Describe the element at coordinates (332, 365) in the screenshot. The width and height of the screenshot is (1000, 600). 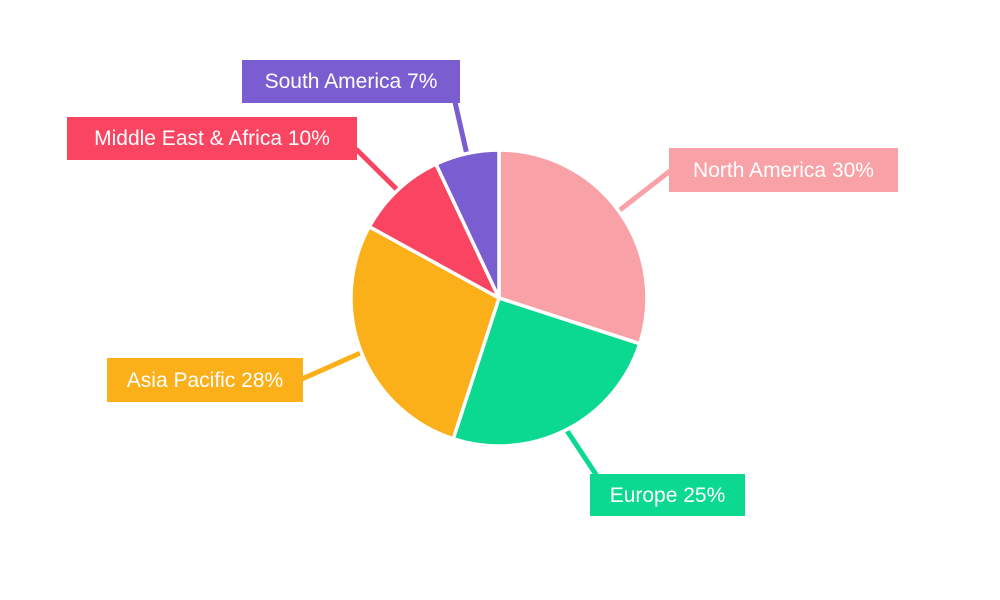
I see `leader-line-asia-pacific` at that location.